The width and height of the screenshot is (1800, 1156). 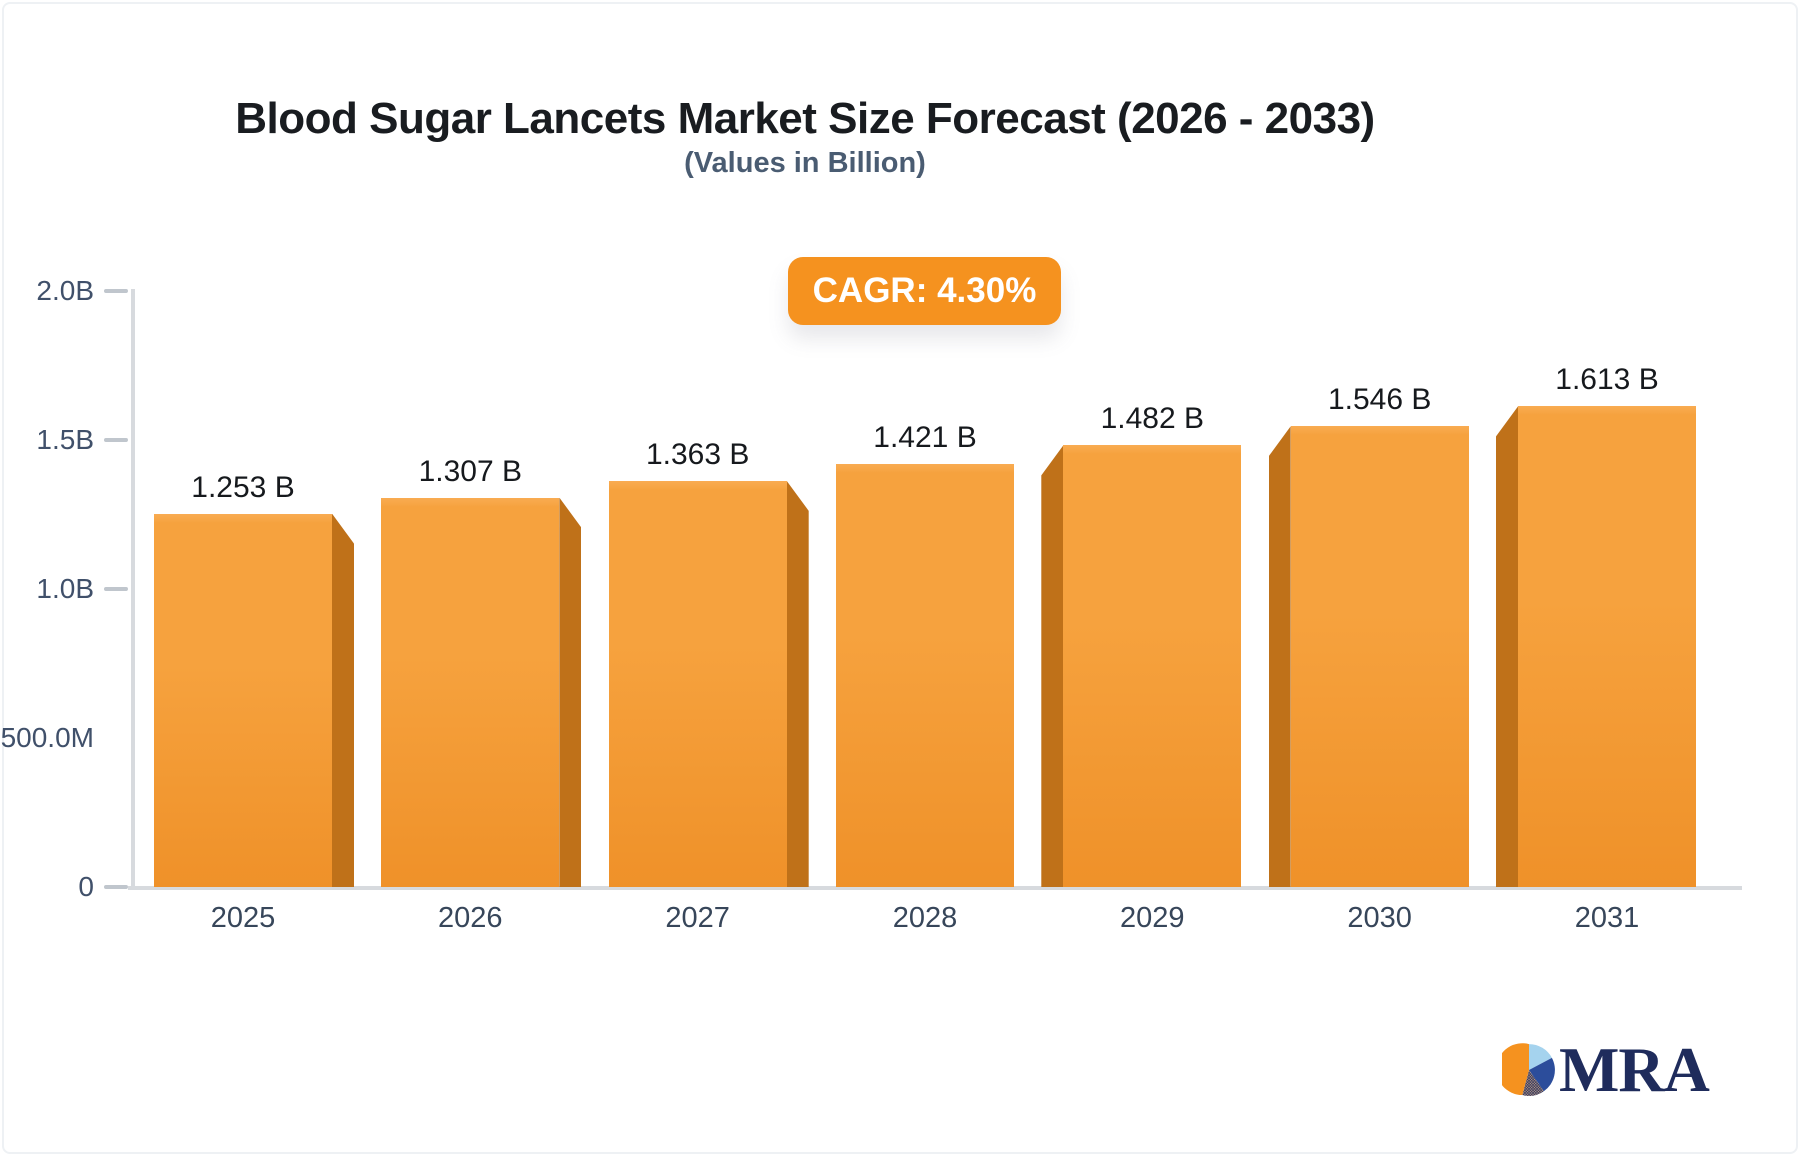 What do you see at coordinates (925, 437) in the screenshot?
I see `bar-value-label: 1.421 B` at bounding box center [925, 437].